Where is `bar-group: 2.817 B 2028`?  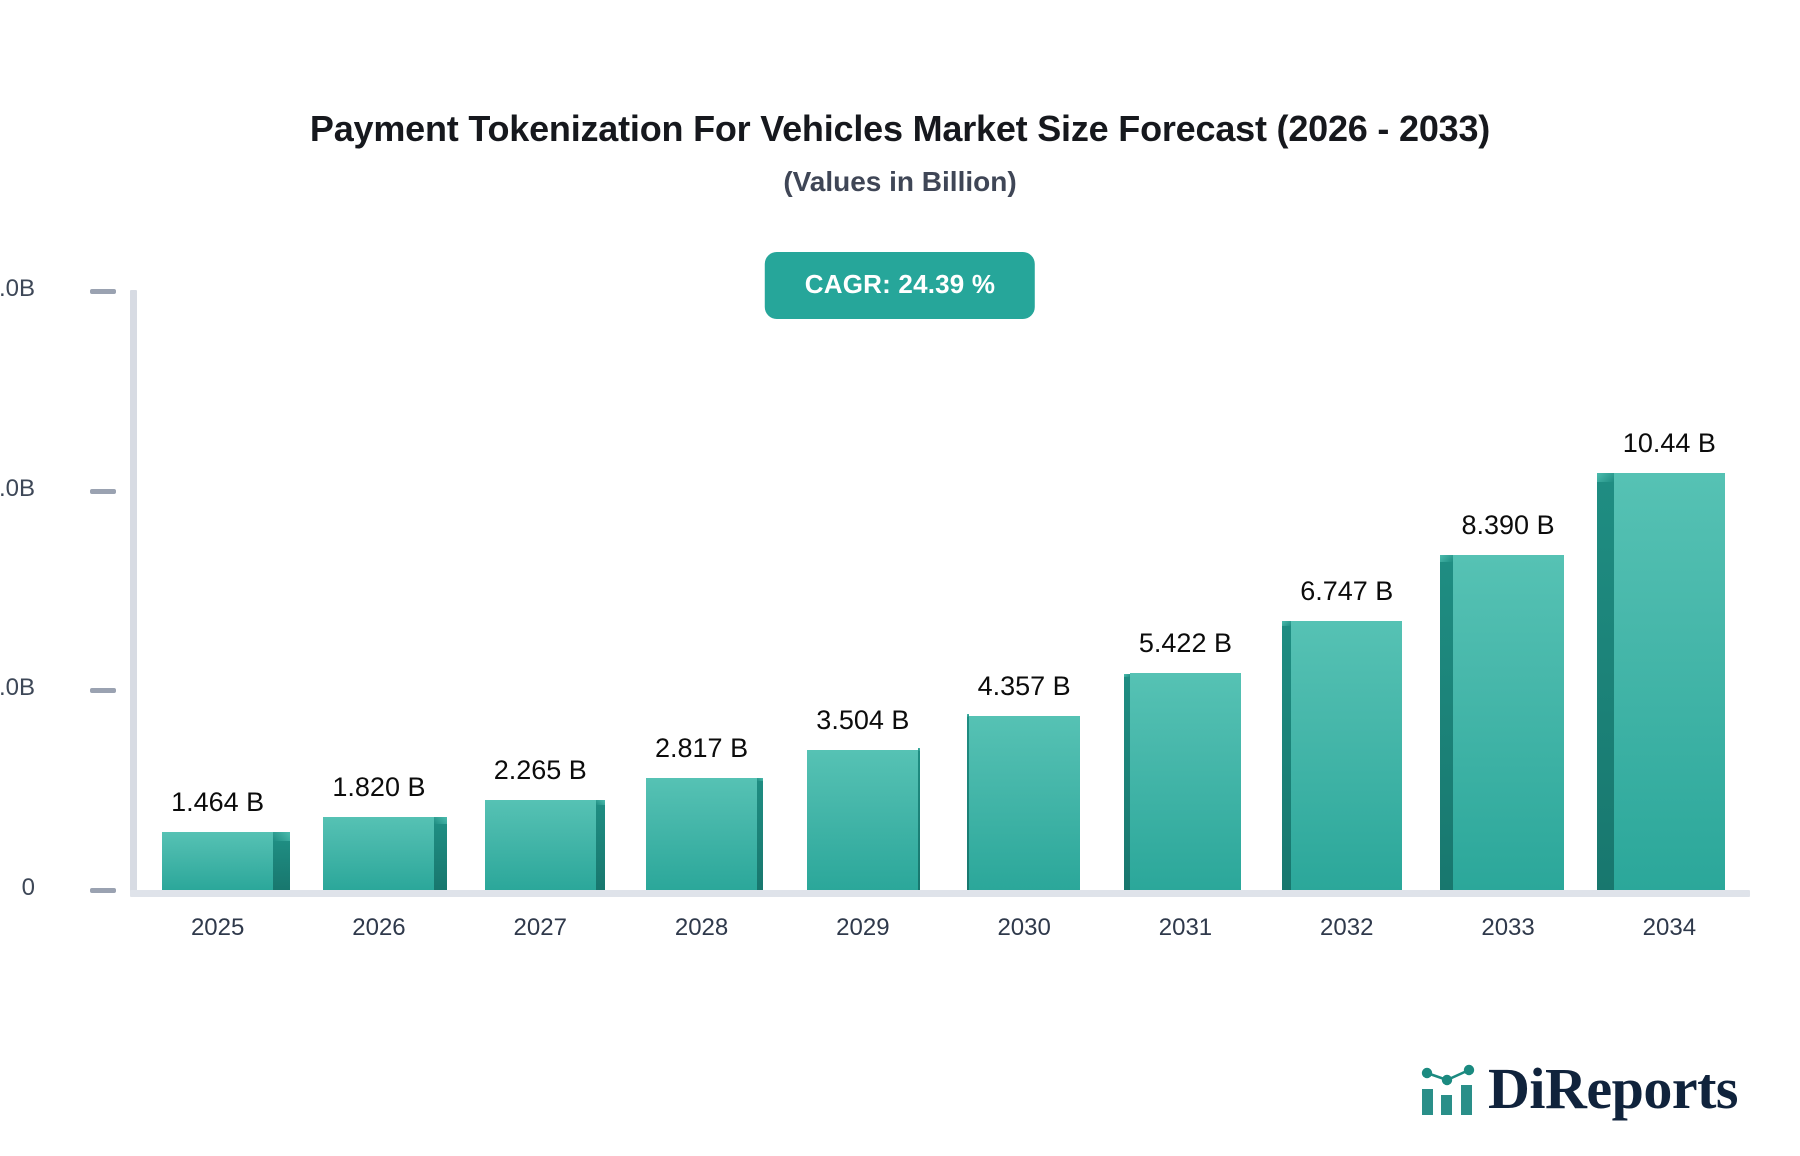 bar-group: 2.817 B 2028 is located at coordinates (705, 615).